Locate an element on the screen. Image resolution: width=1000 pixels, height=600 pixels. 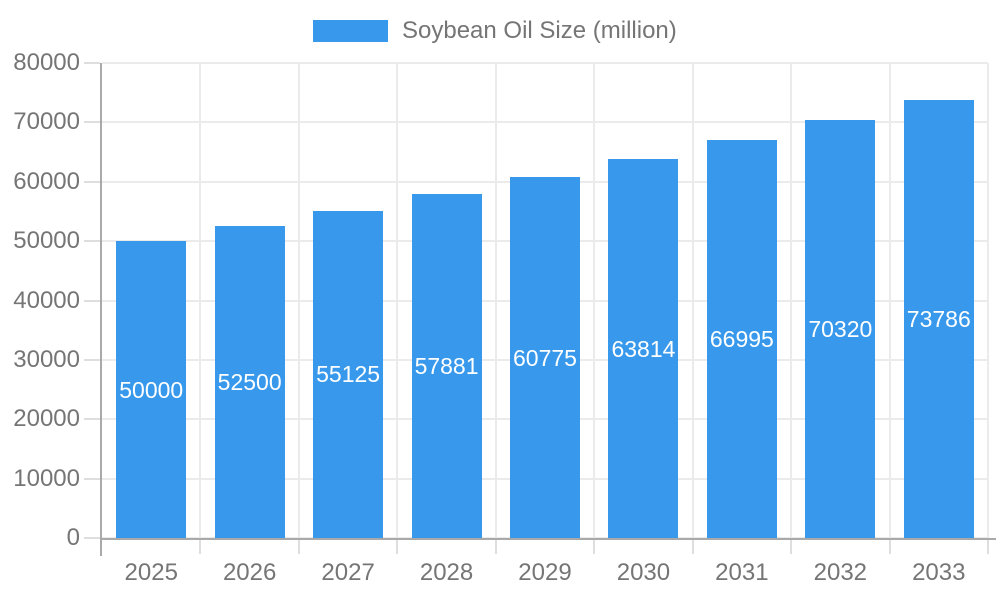
x-tick-label: 2025 is located at coordinates (151, 572).